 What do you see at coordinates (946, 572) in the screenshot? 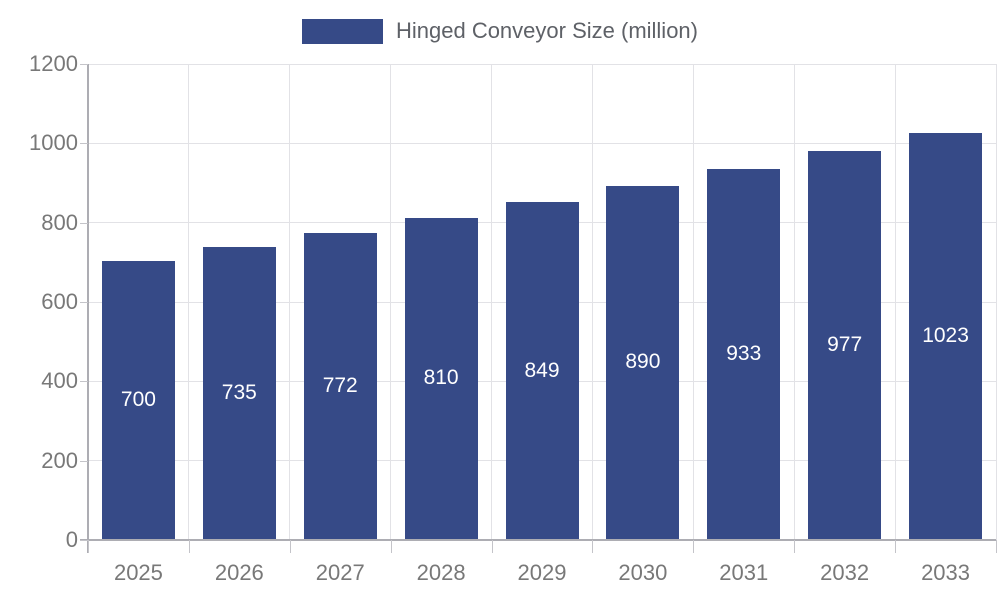
I see `x-axis-tick-label: 2033` at bounding box center [946, 572].